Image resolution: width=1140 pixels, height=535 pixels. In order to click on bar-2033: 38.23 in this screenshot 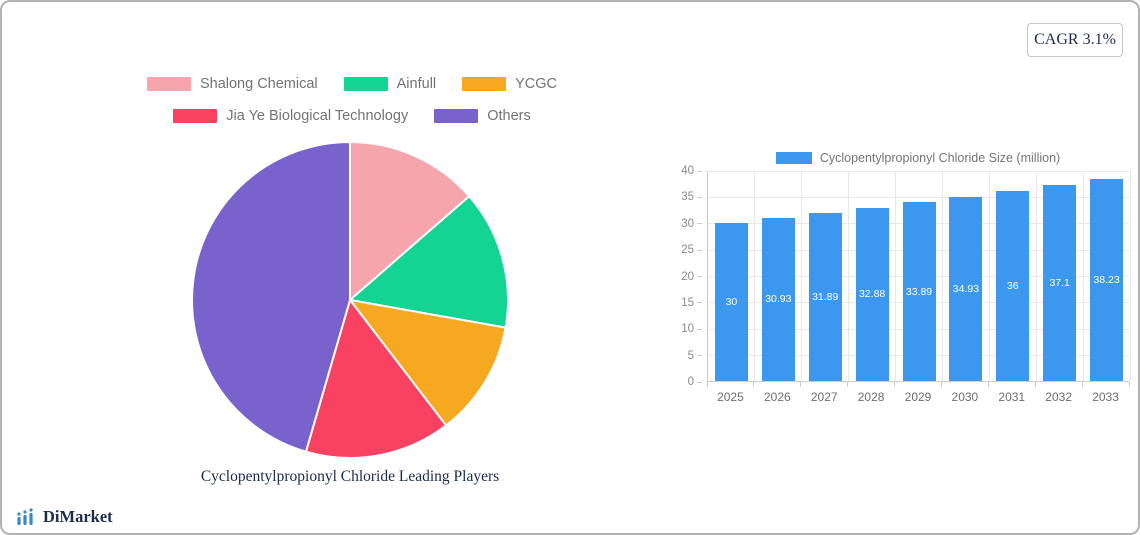, I will do `click(1107, 280)`.